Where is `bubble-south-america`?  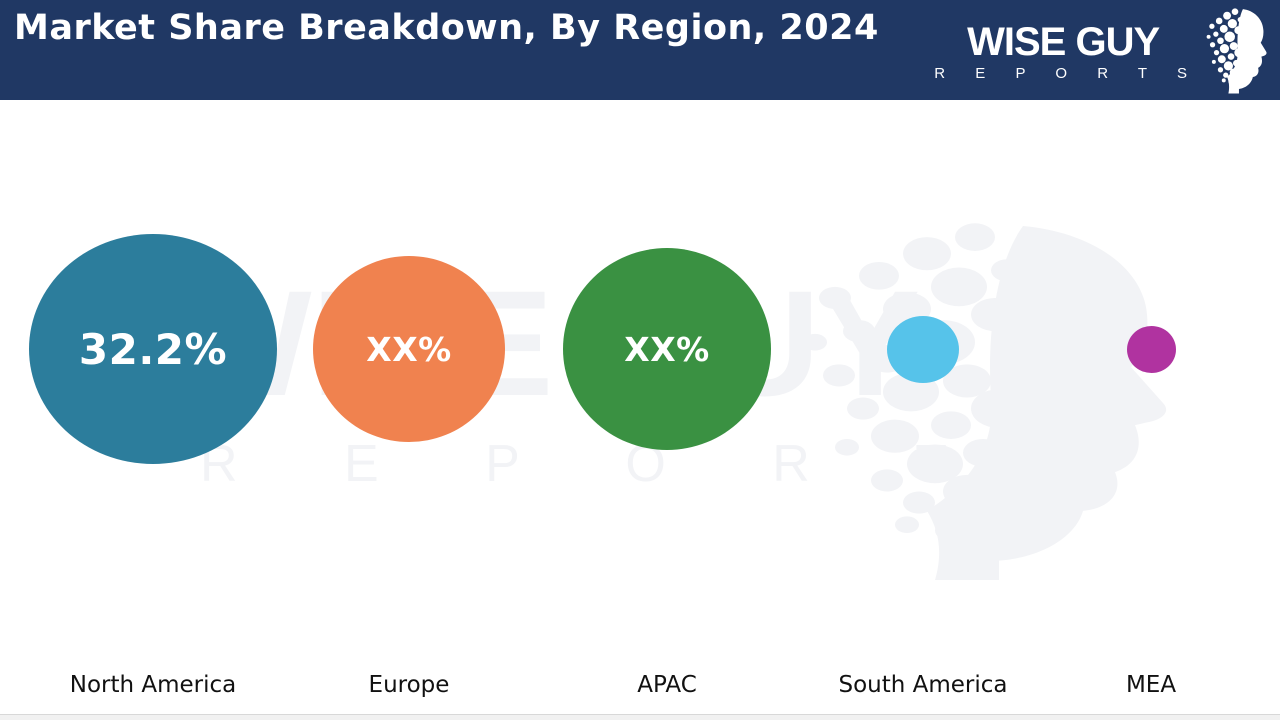
bubble-south-america is located at coordinates (923, 349).